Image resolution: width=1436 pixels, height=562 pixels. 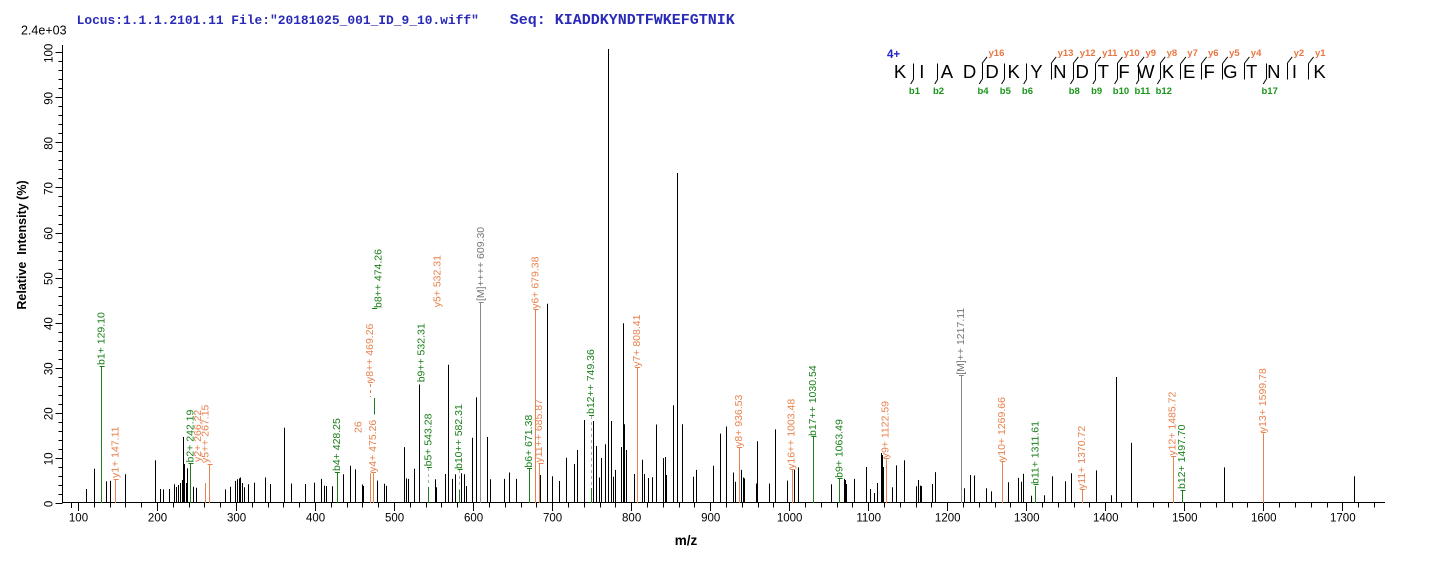 What do you see at coordinates (191, 435) in the screenshot?
I see `svg-text: b2+ 242.19` at bounding box center [191, 435].